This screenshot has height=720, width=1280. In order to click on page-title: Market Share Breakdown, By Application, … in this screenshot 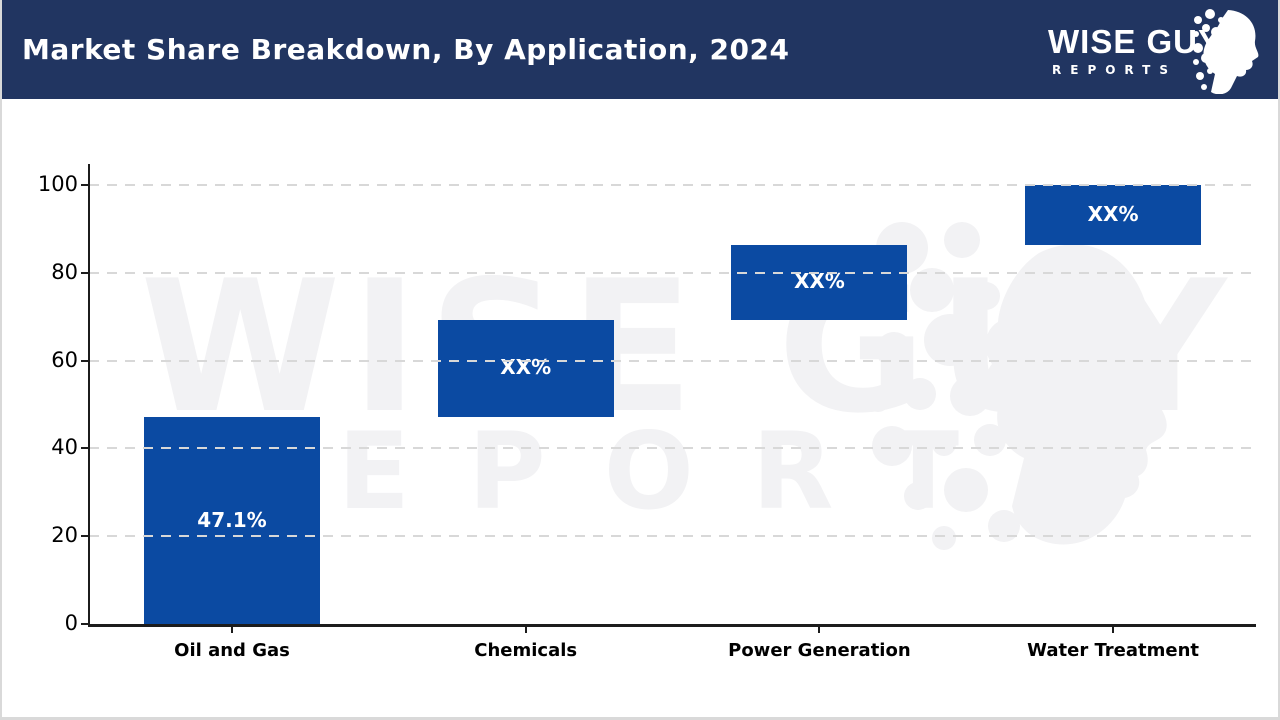, I will do `click(406, 49)`.